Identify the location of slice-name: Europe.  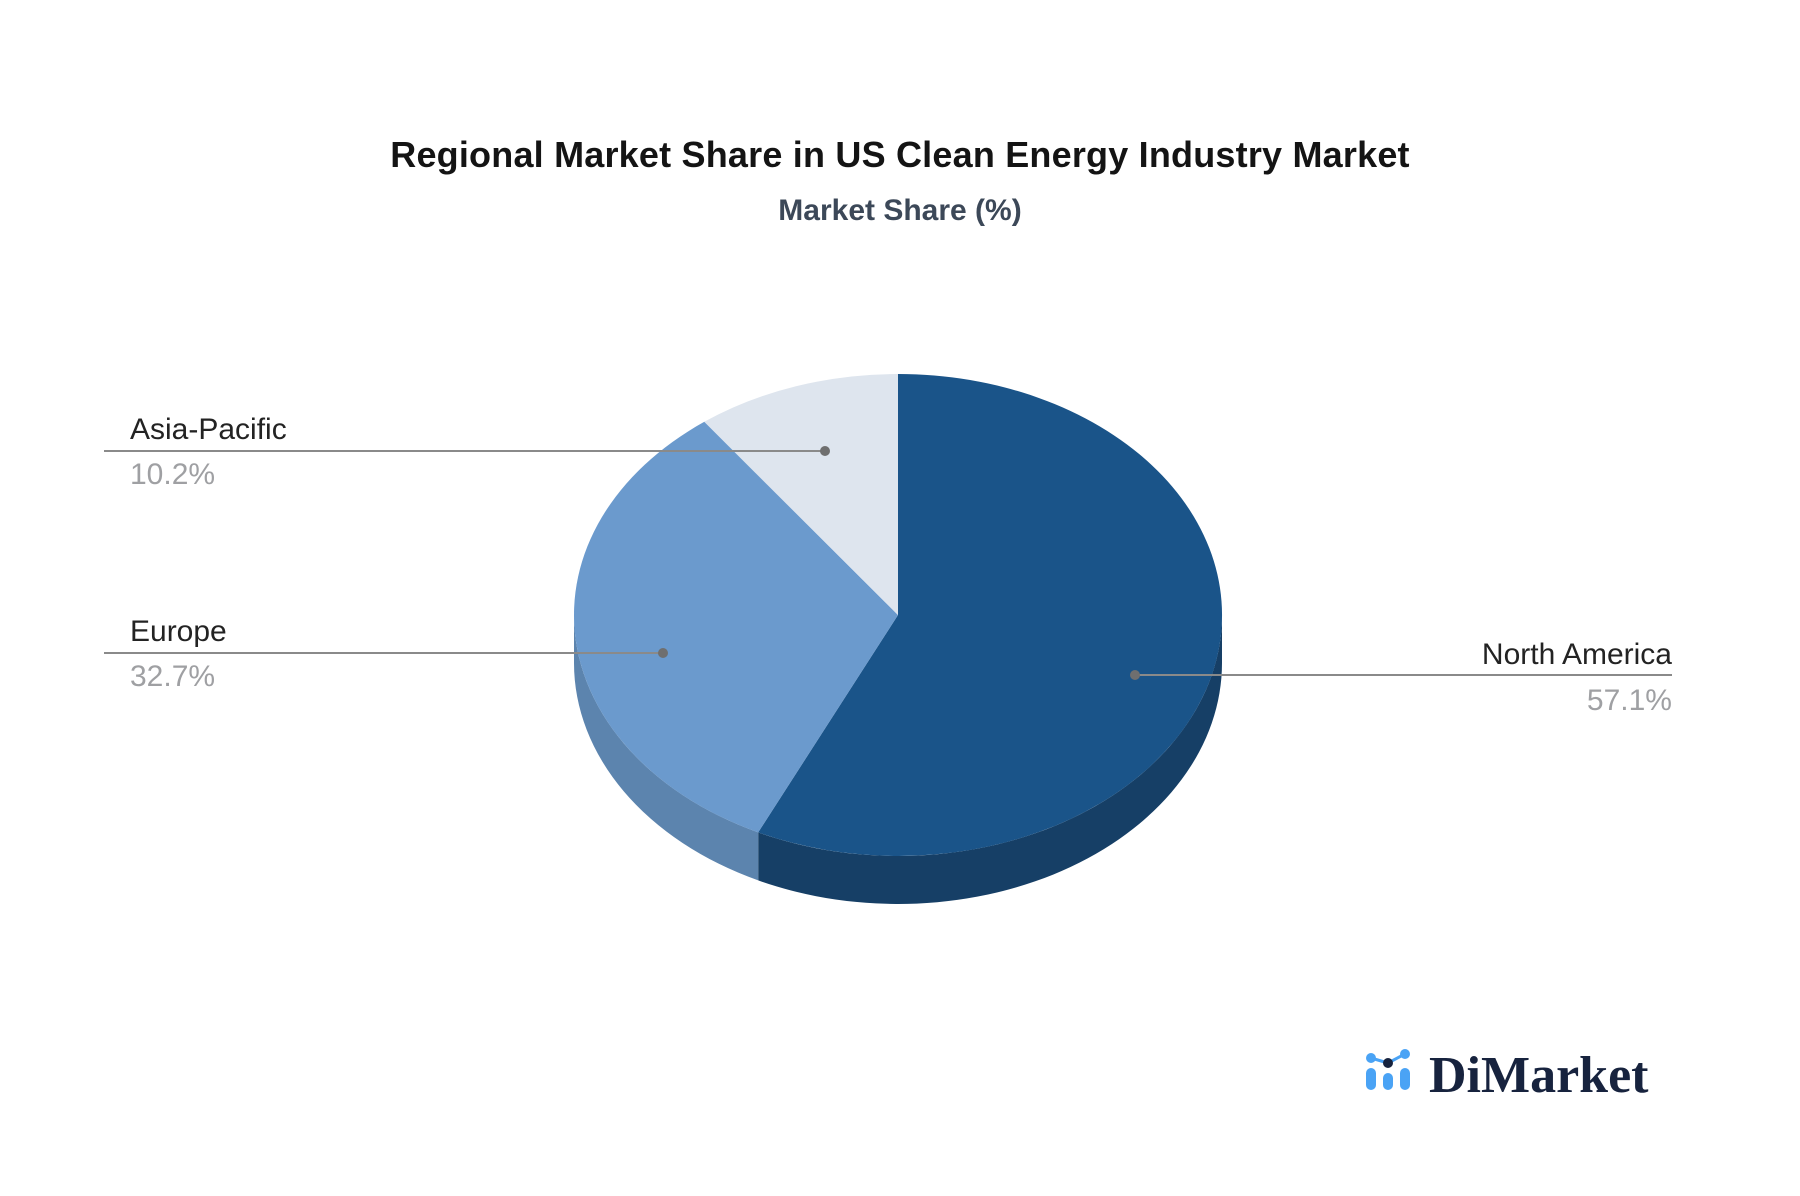
(178, 631).